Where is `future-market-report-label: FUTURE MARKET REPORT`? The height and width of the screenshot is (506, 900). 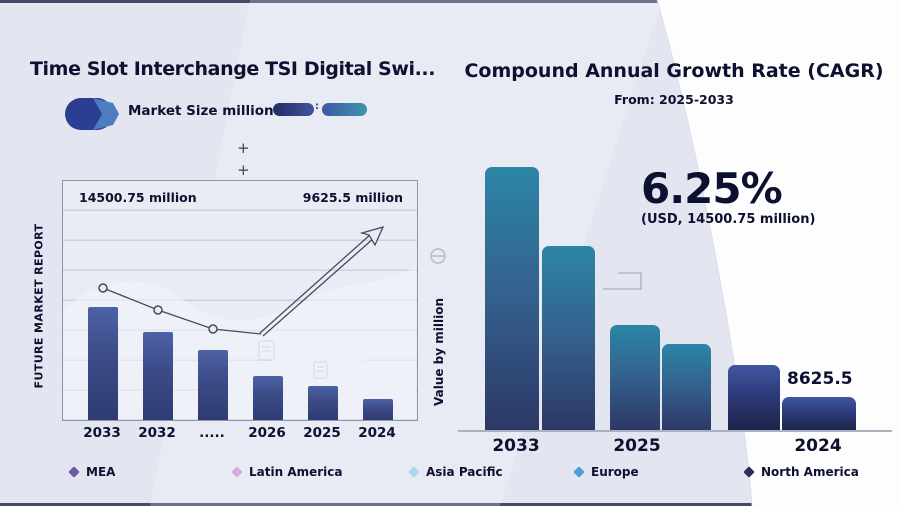
future-market-report-label: FUTURE MARKET REPORT is located at coordinates (39, 306).